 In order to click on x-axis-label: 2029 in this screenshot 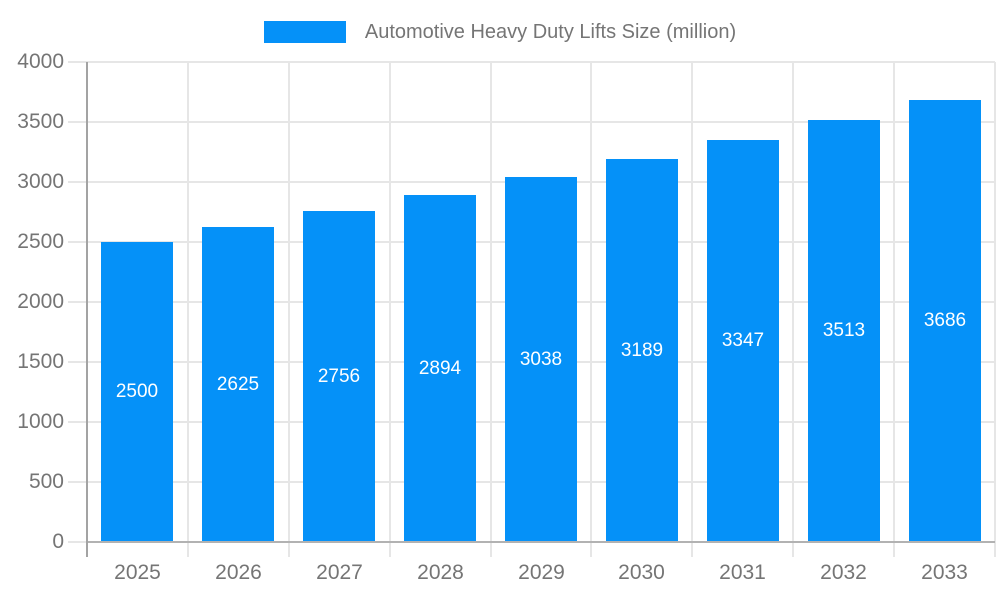, I will do `click(541, 572)`.